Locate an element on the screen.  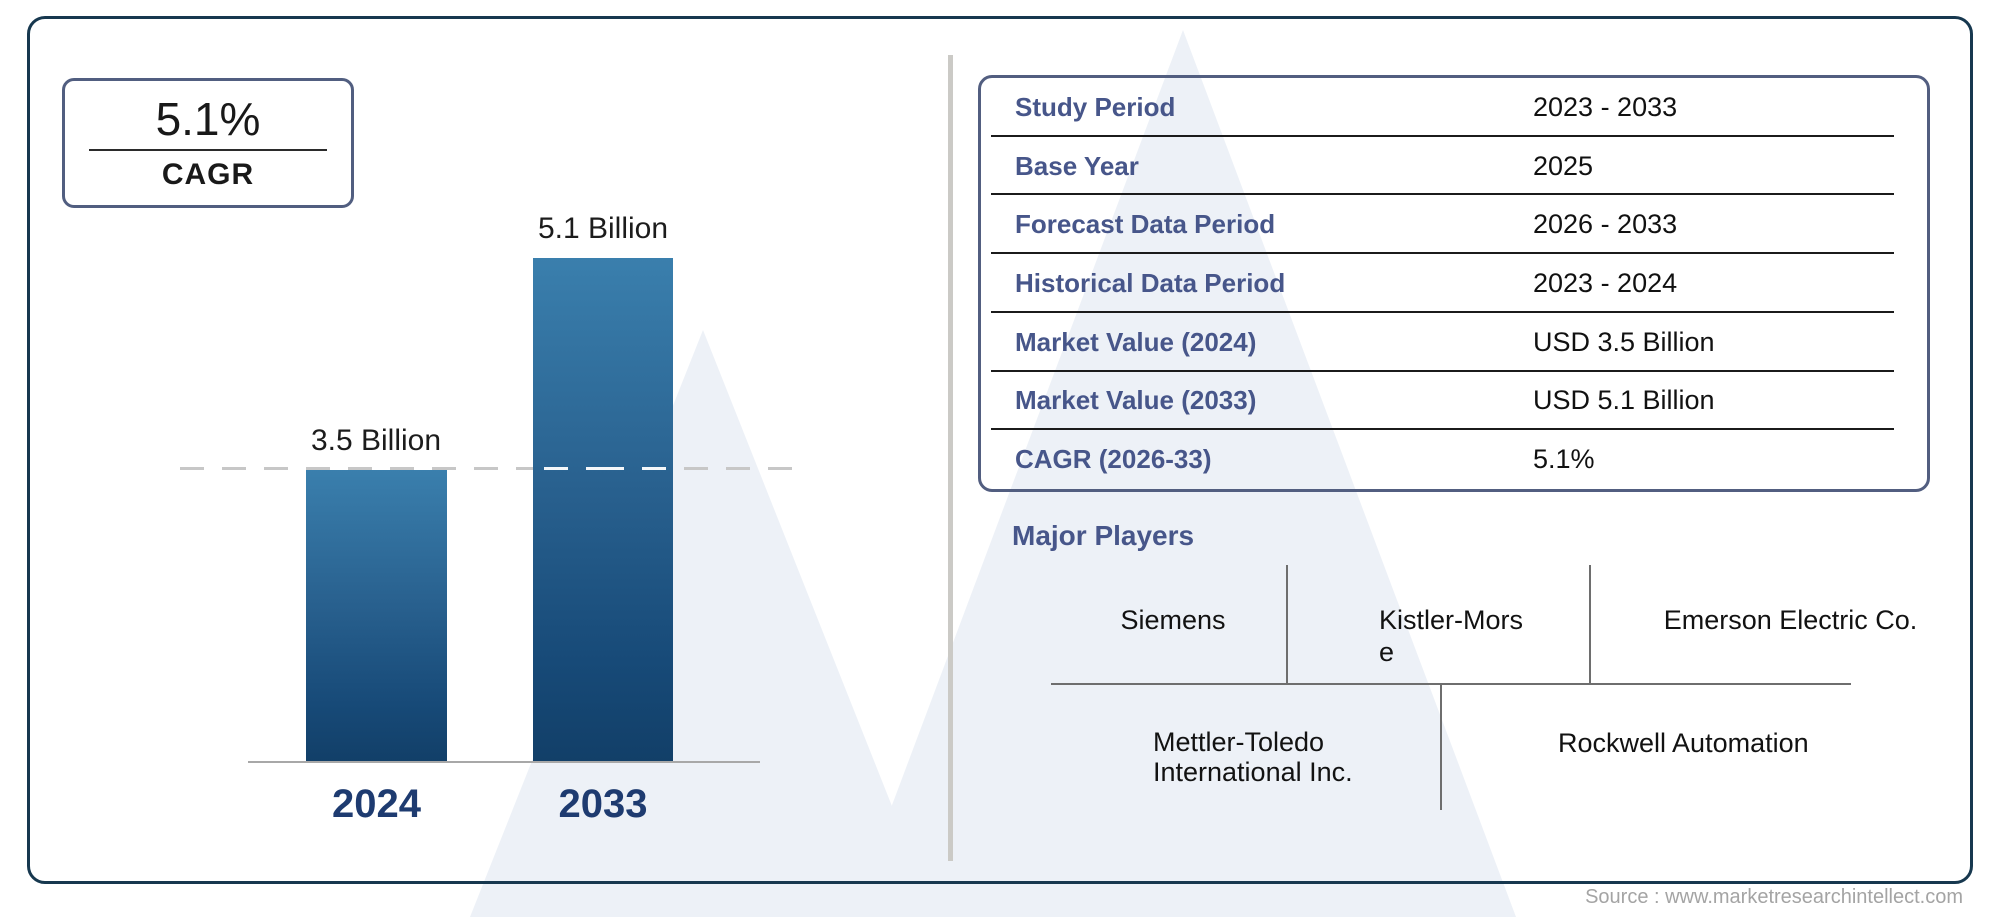
reference-dashed-line-overlay is located at coordinates (603, 468).